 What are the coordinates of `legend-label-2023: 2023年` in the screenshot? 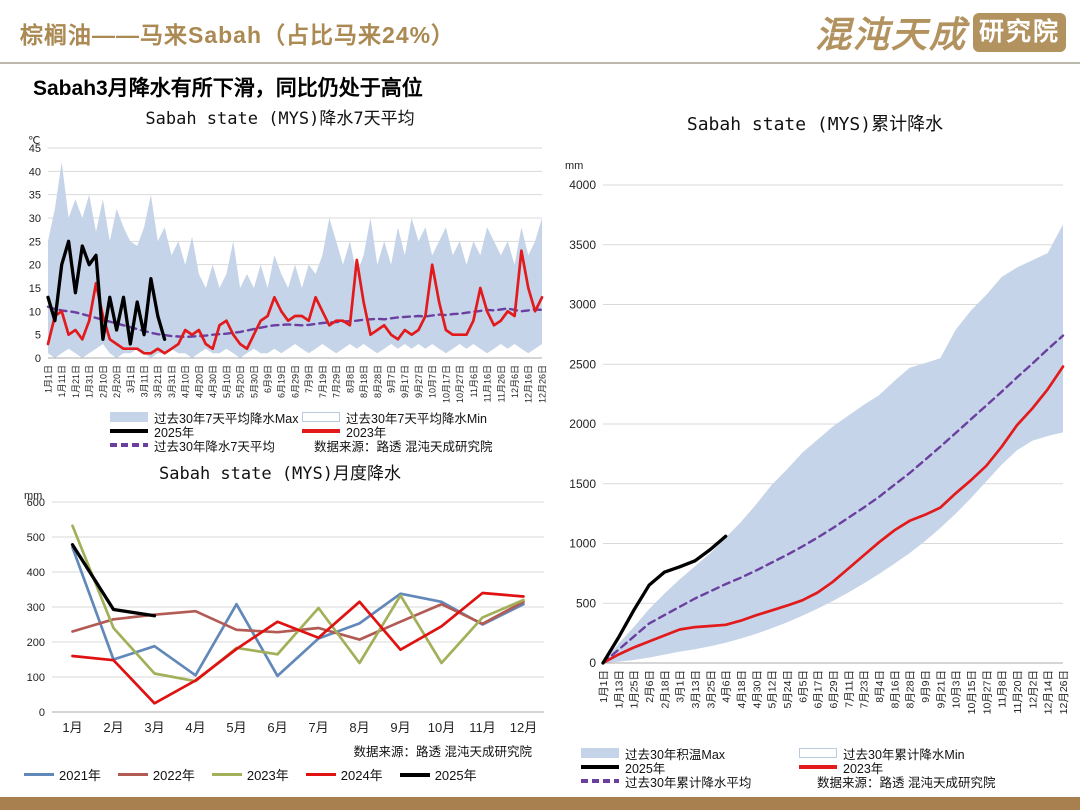 It's located at (366, 432).